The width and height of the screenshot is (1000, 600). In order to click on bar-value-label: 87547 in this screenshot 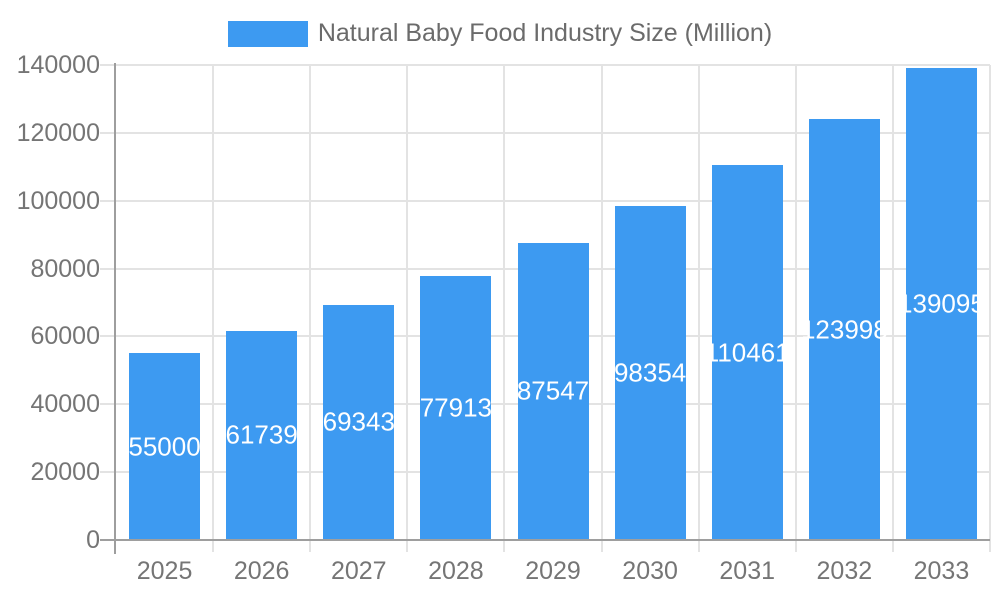, I will do `click(553, 390)`.